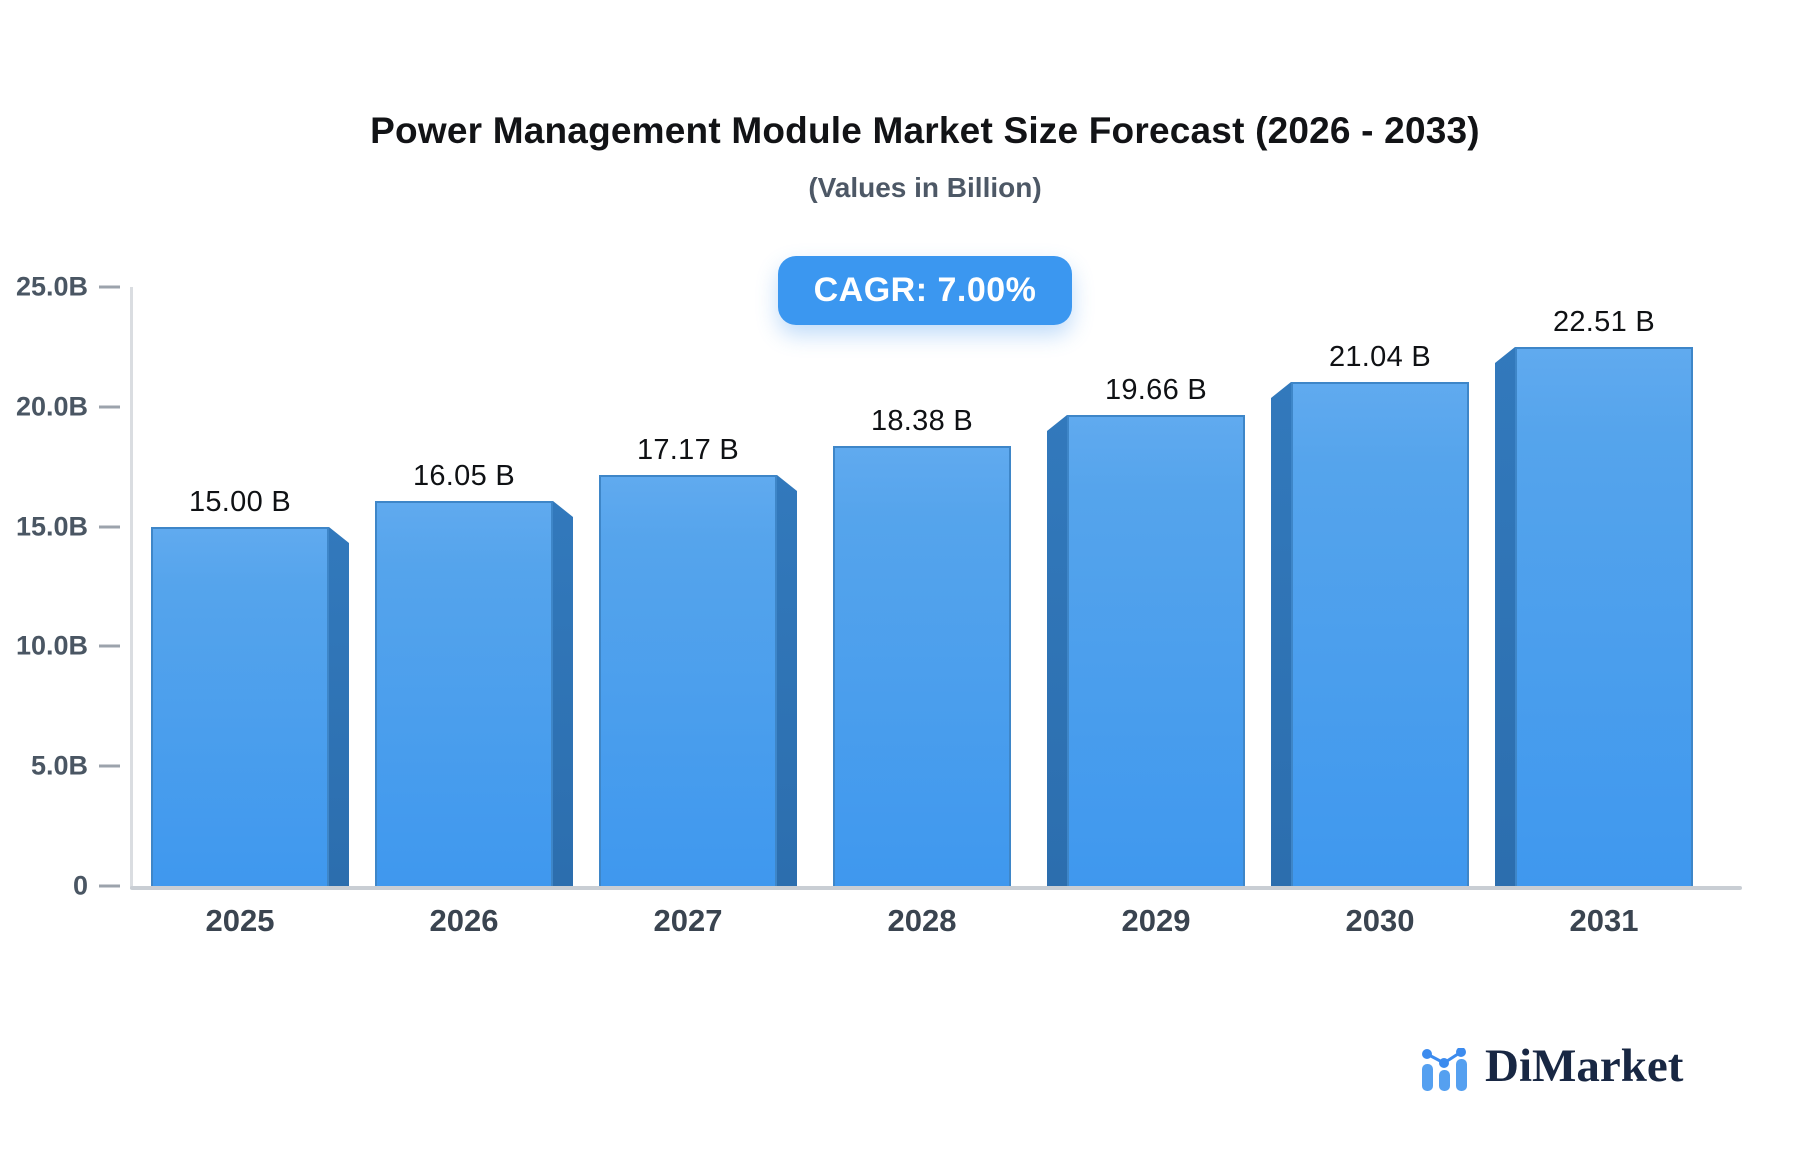  I want to click on x-axis-label-2030: 2030, so click(1380, 920).